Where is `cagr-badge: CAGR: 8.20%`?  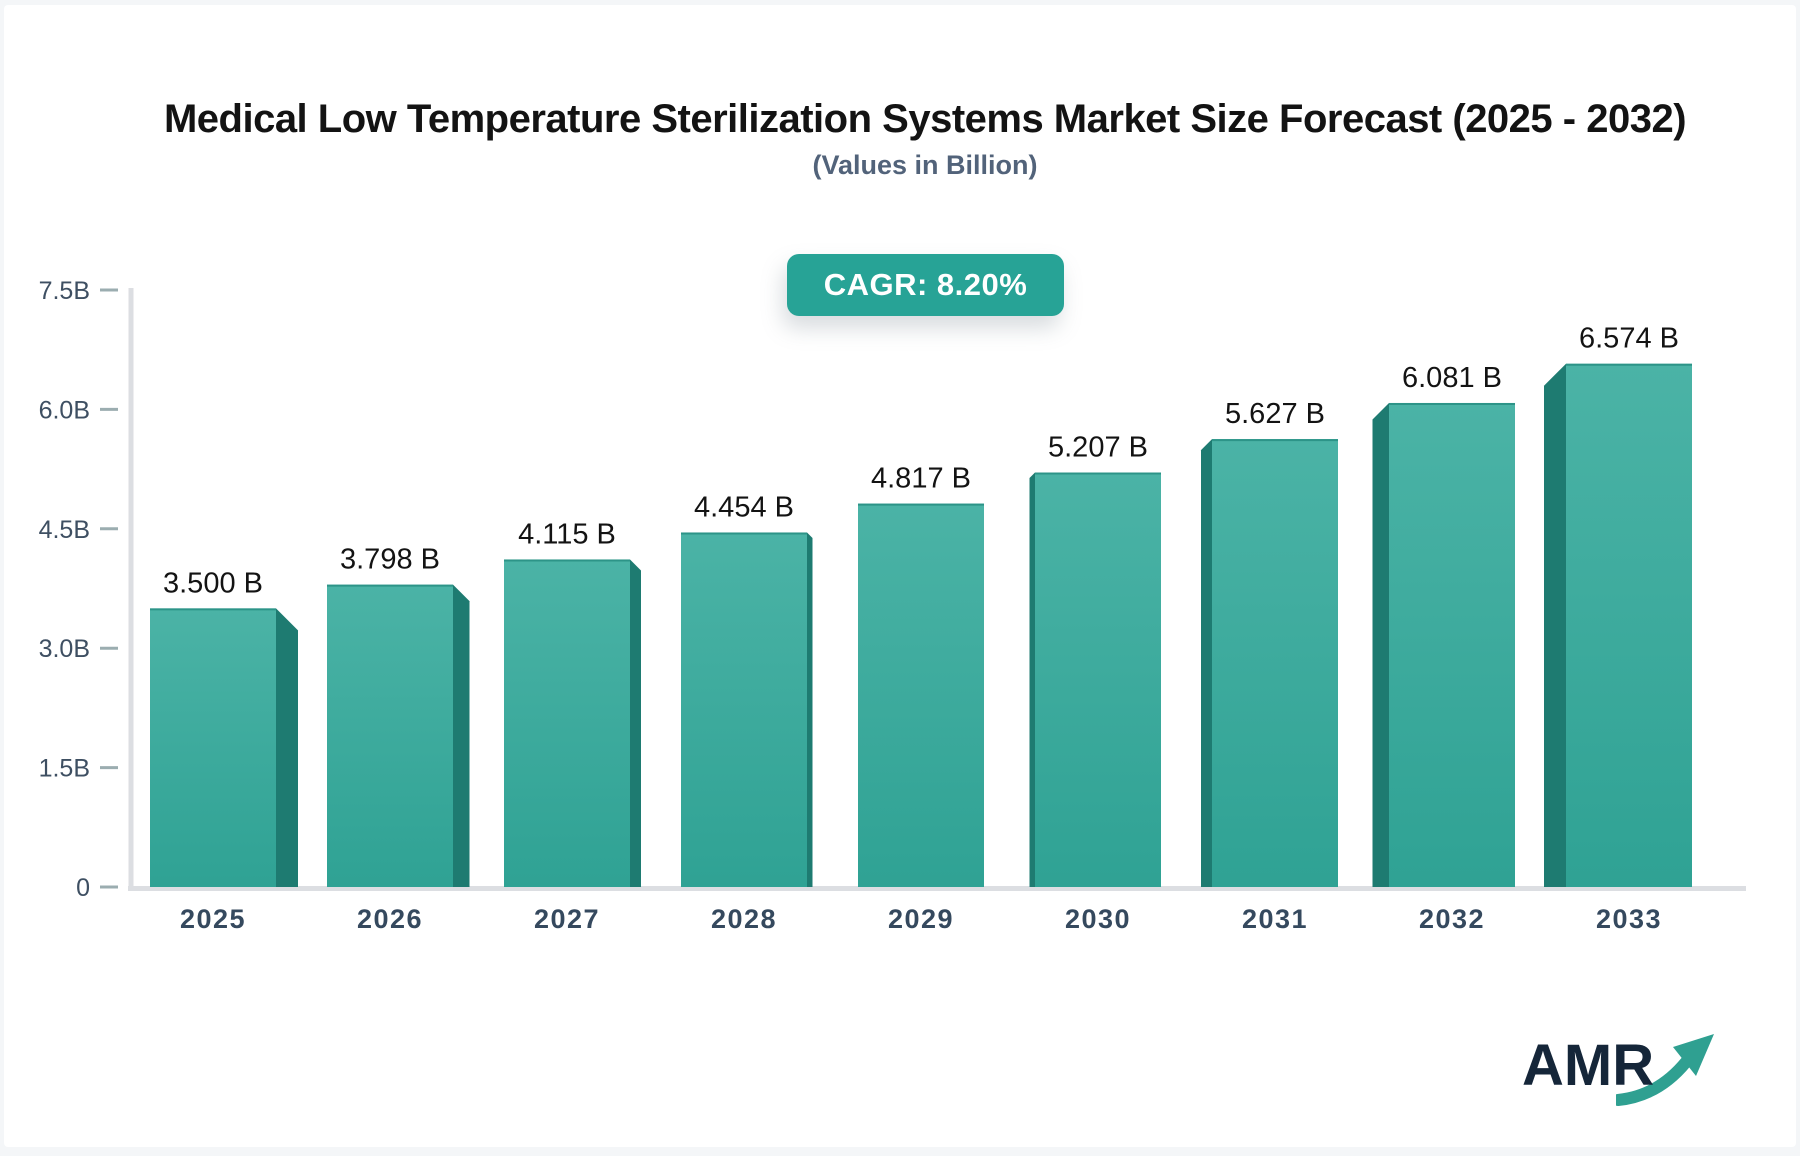
cagr-badge: CAGR: 8.20% is located at coordinates (925, 285).